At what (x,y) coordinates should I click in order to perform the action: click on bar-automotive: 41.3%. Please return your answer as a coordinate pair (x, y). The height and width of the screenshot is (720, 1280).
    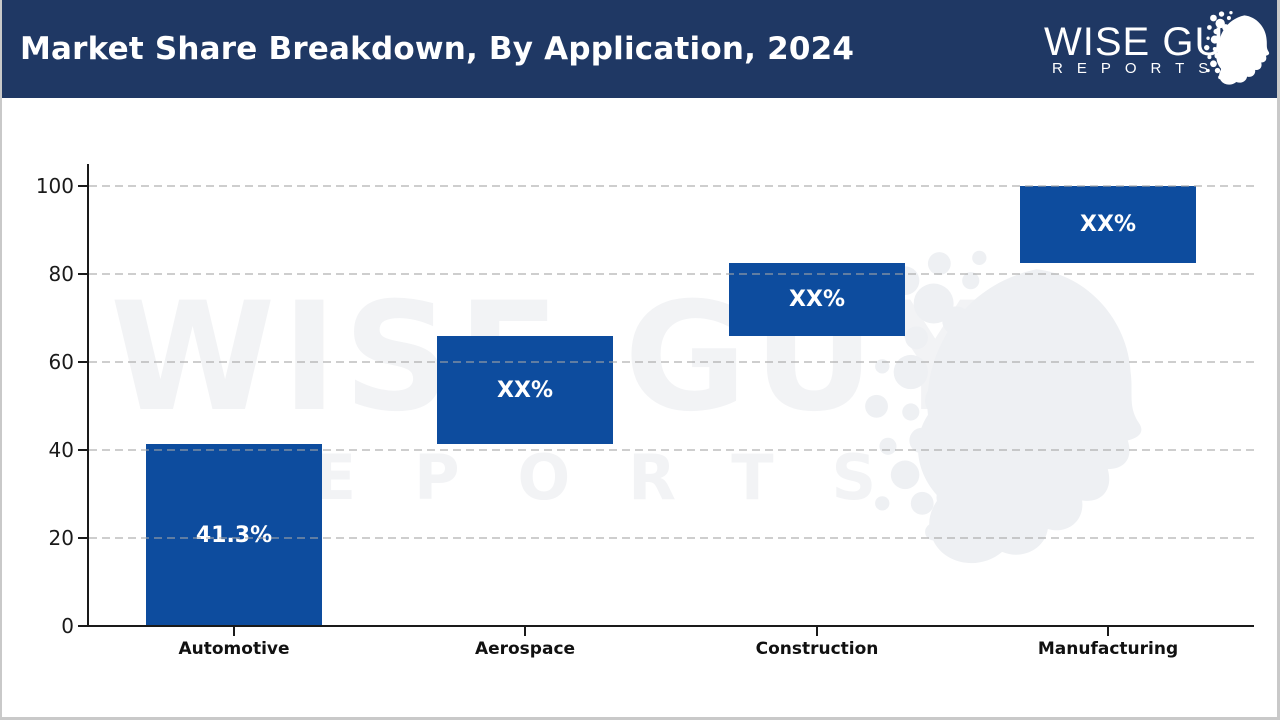
    Looking at the image, I should click on (234, 535).